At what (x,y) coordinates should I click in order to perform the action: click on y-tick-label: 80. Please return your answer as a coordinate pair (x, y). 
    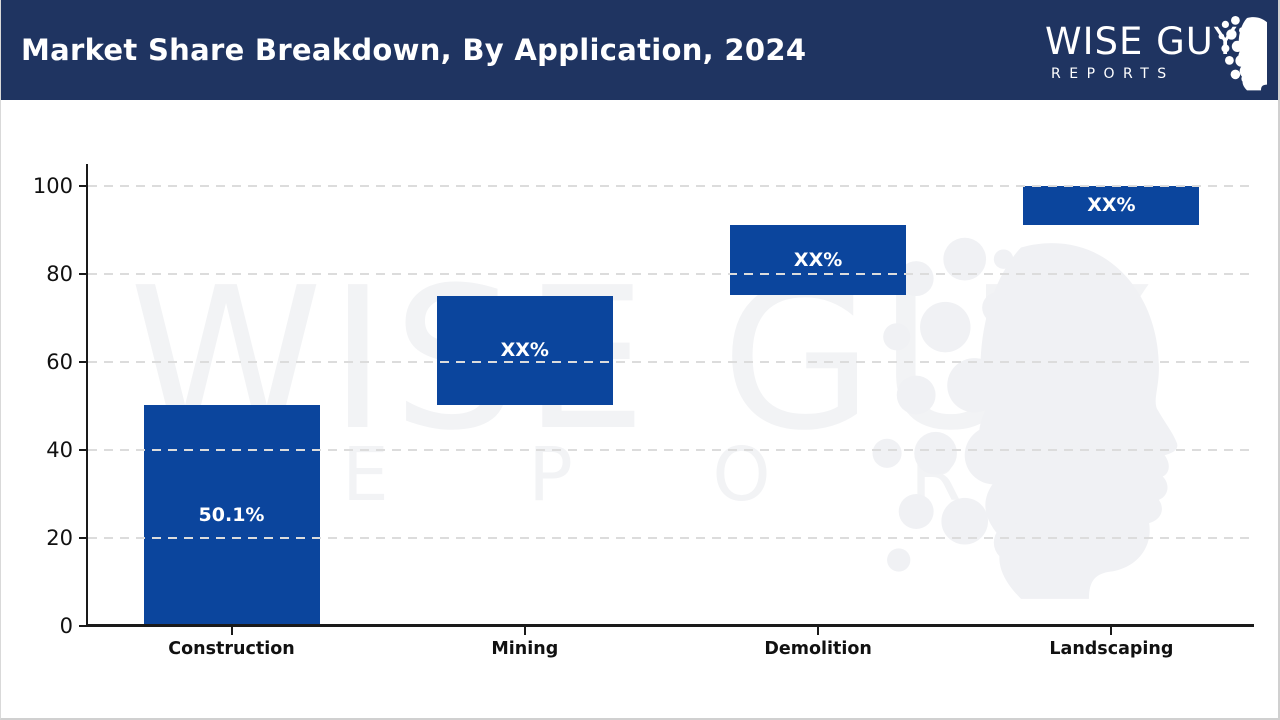
    Looking at the image, I should click on (59, 273).